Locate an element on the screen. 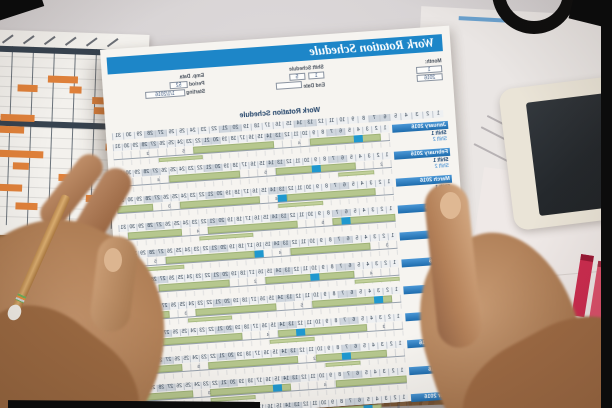 This screenshot has width=612, height=408. day-cell: 19 is located at coordinates (233, 274).